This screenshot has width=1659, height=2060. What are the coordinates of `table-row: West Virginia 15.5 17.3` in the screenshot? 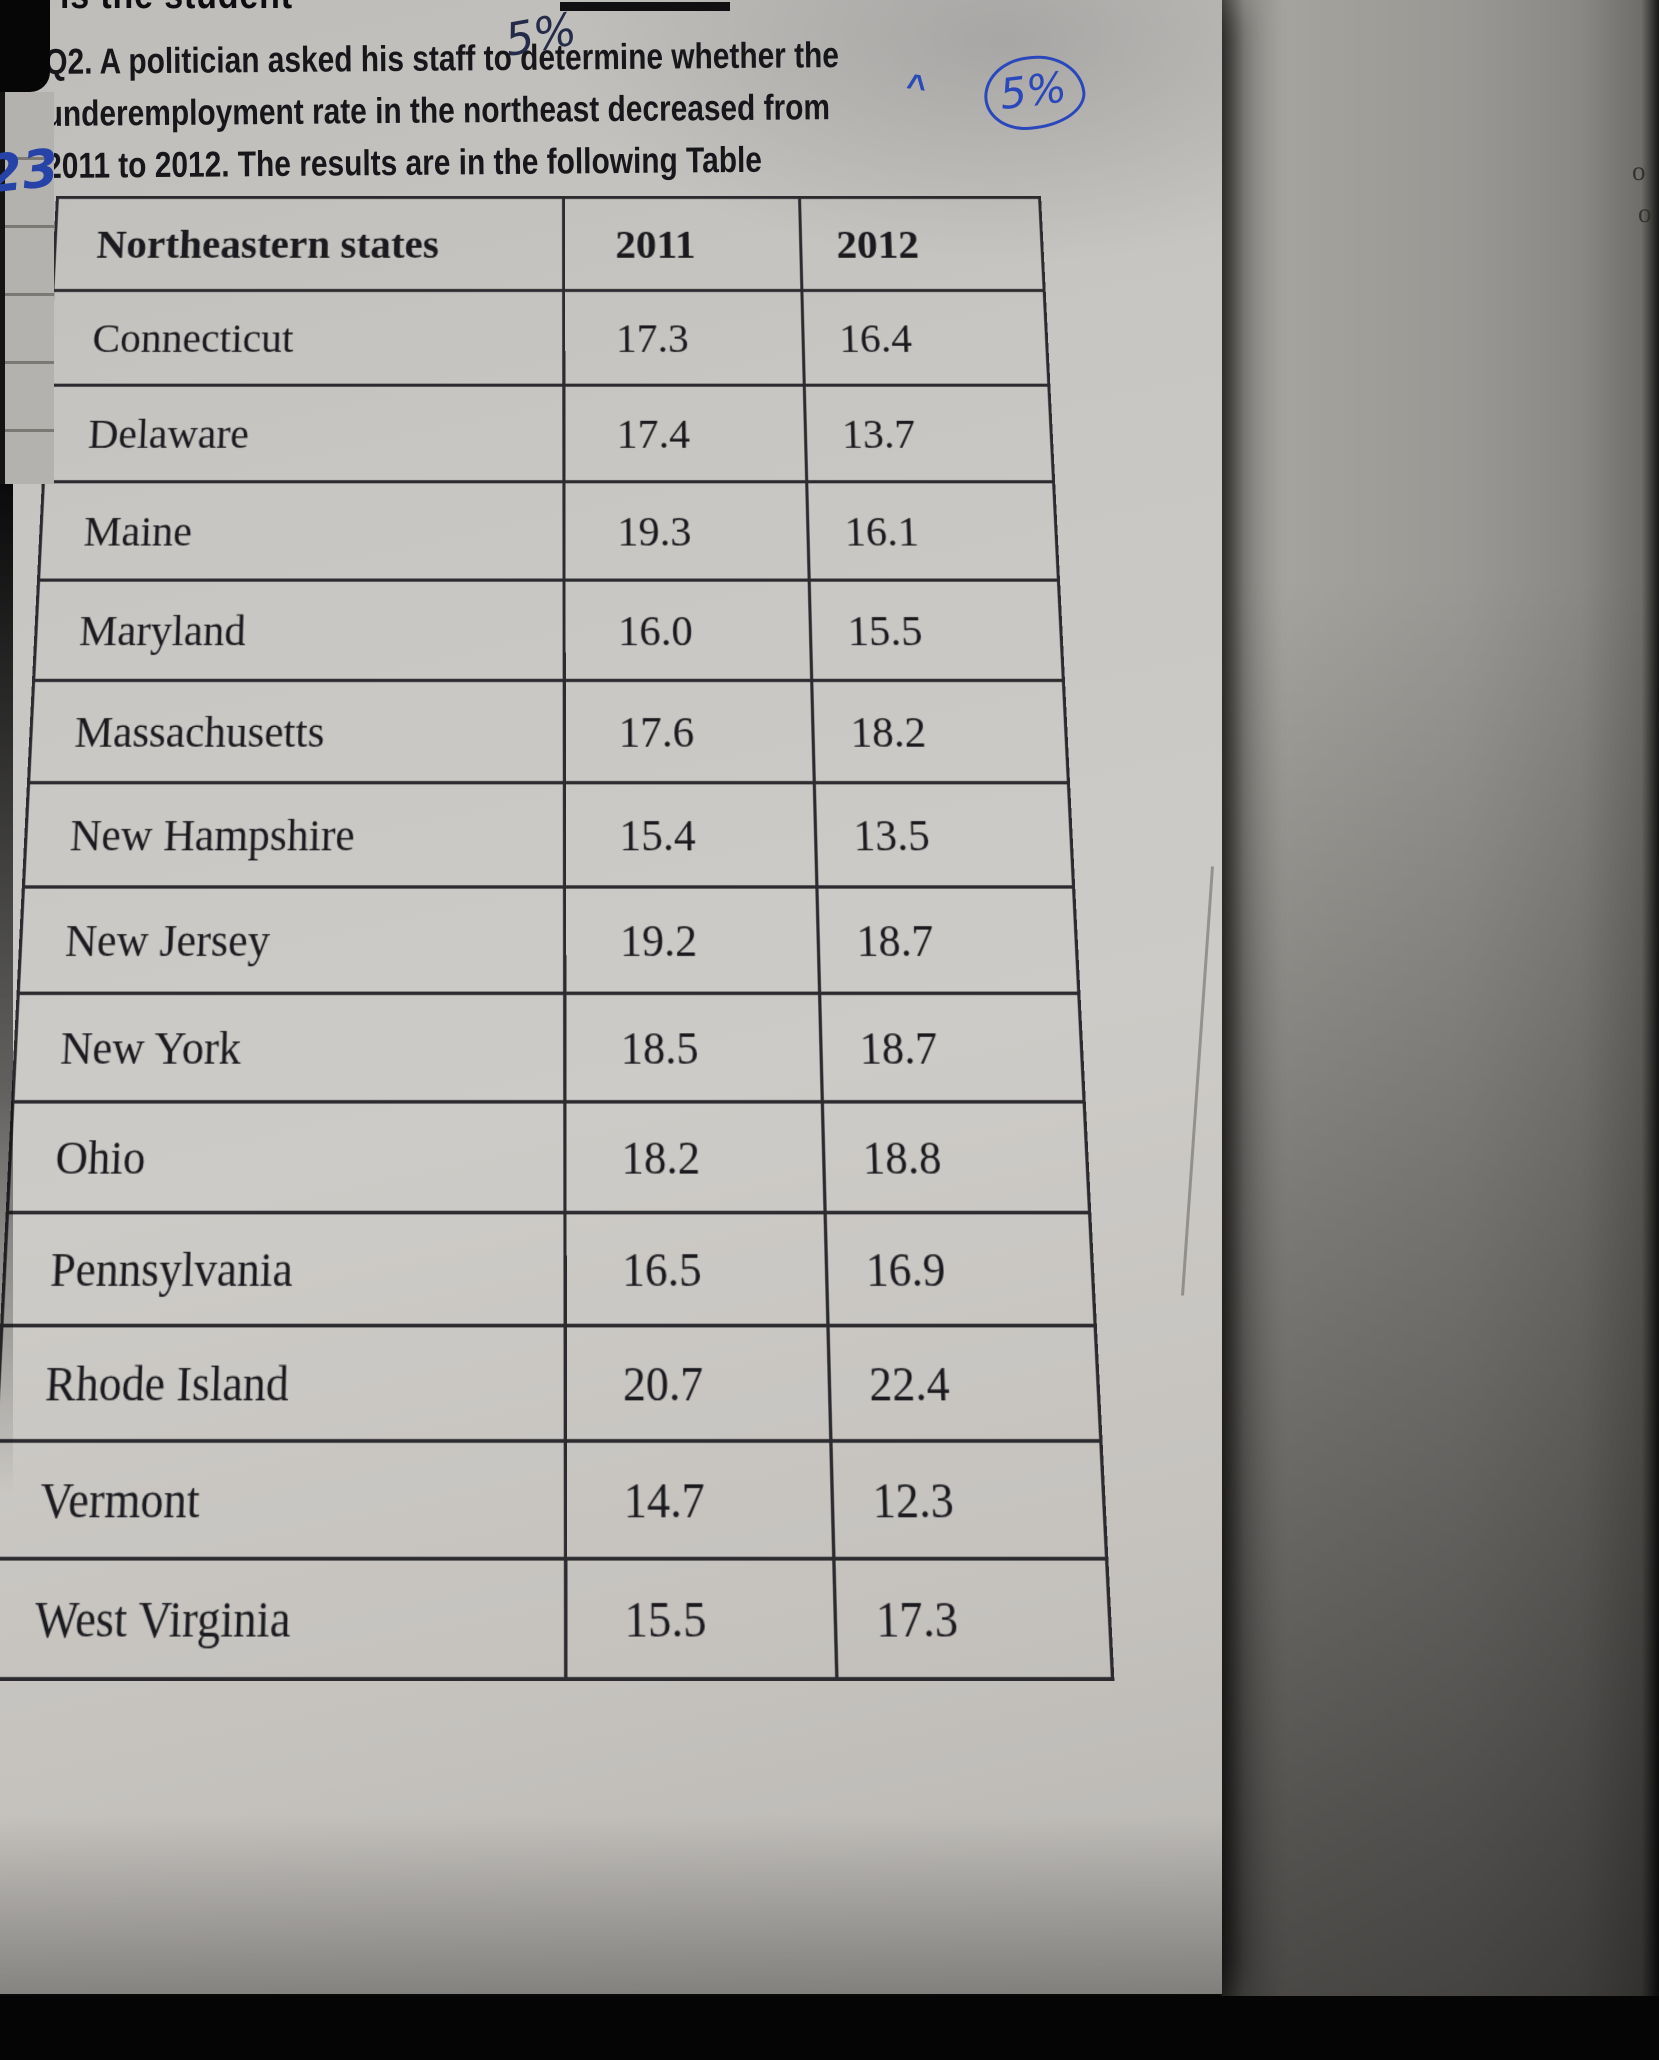 It's located at (556, 1618).